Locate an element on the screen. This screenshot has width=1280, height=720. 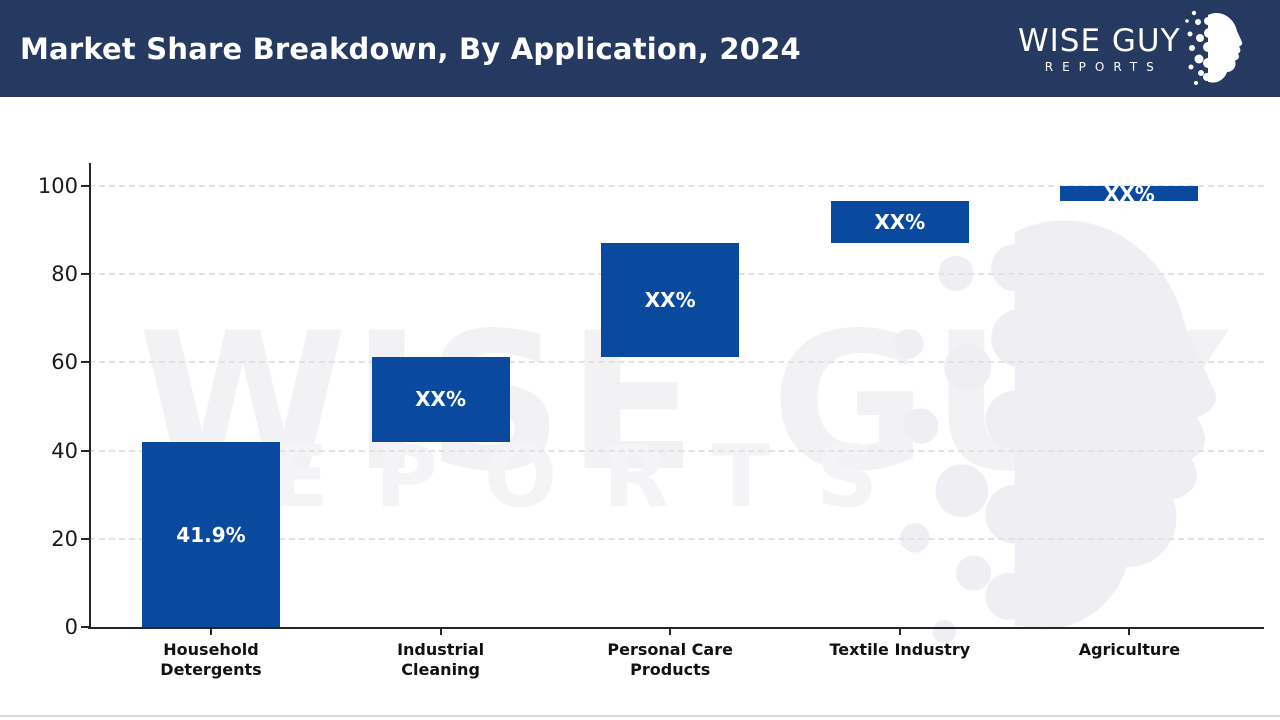
x-axis-category-line: Agriculture is located at coordinates (1129, 649).